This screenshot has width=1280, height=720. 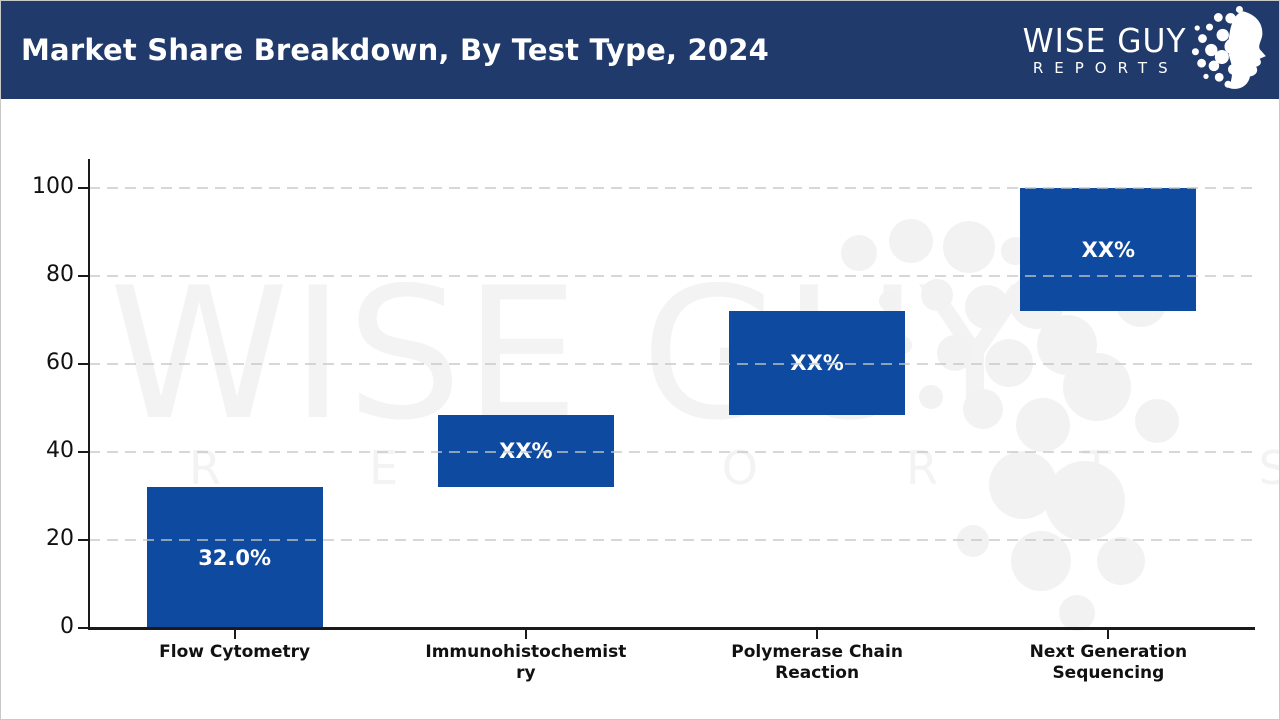 I want to click on y-axis-line, so click(x=89, y=393).